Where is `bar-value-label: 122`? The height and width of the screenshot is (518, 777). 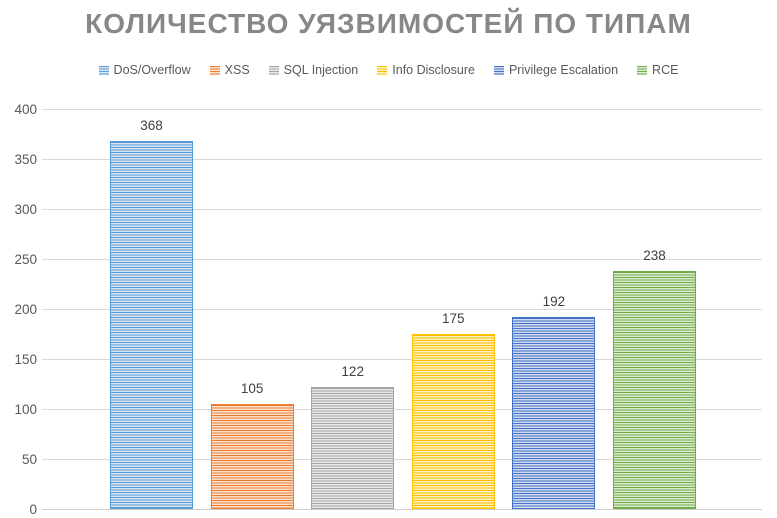 bar-value-label: 122 is located at coordinates (352, 371).